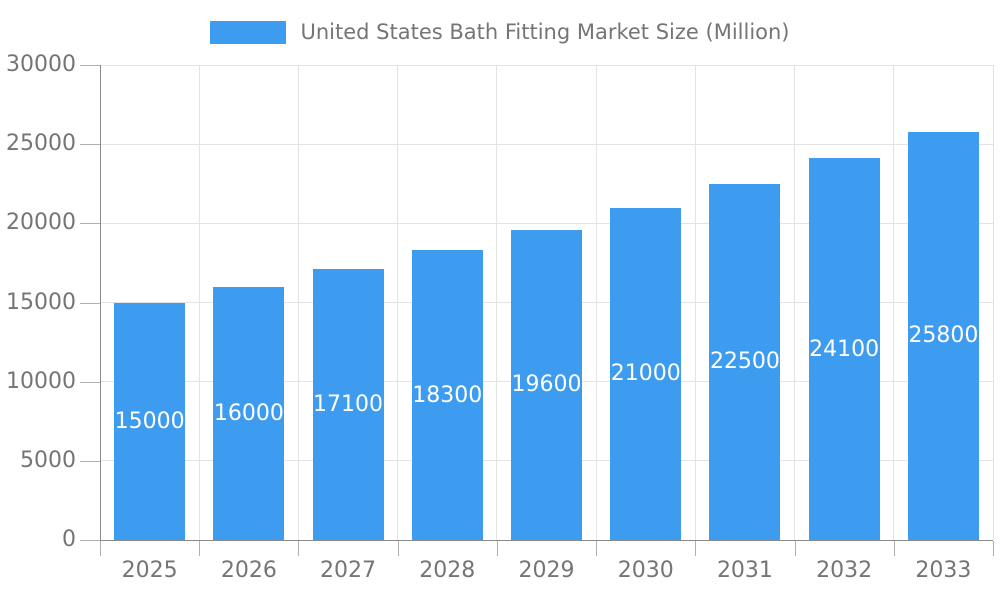 The height and width of the screenshot is (600, 1000). What do you see at coordinates (41, 302) in the screenshot?
I see `y-tick-label: 15000` at bounding box center [41, 302].